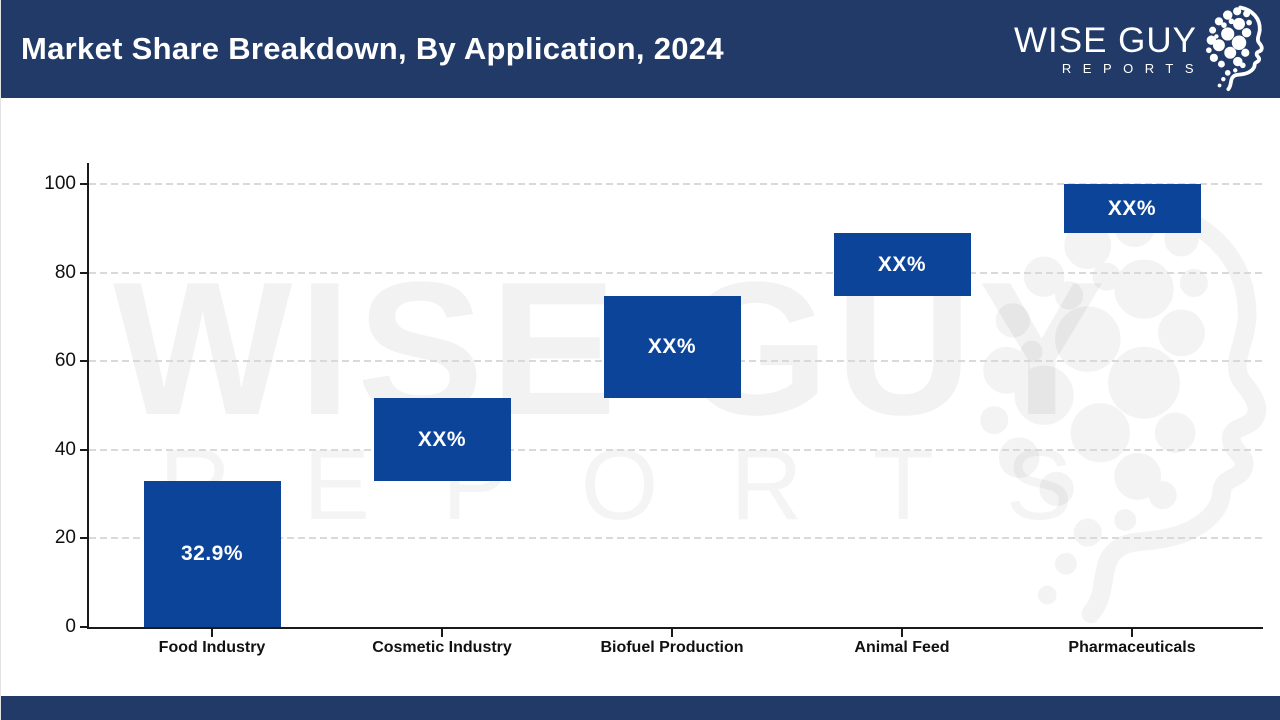 The image size is (1280, 720). I want to click on brand-logo: WISE GUY REPORTS, so click(1141, 49).